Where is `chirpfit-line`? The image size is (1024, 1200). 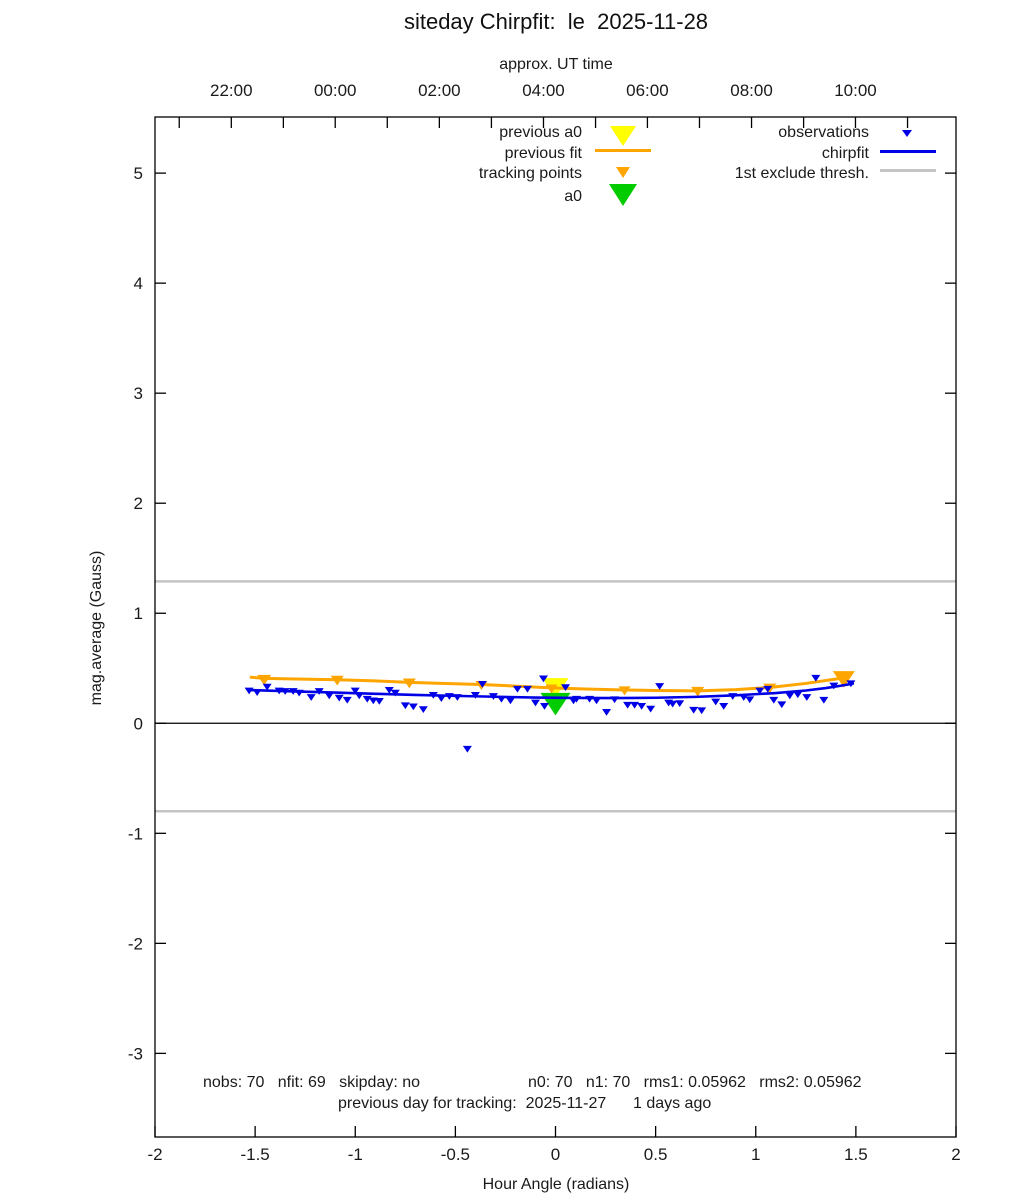 chirpfit-line is located at coordinates (551, 691).